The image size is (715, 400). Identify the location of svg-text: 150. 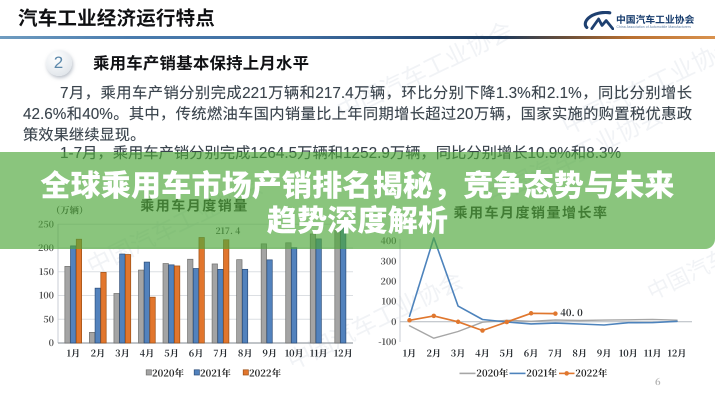
(46, 271).